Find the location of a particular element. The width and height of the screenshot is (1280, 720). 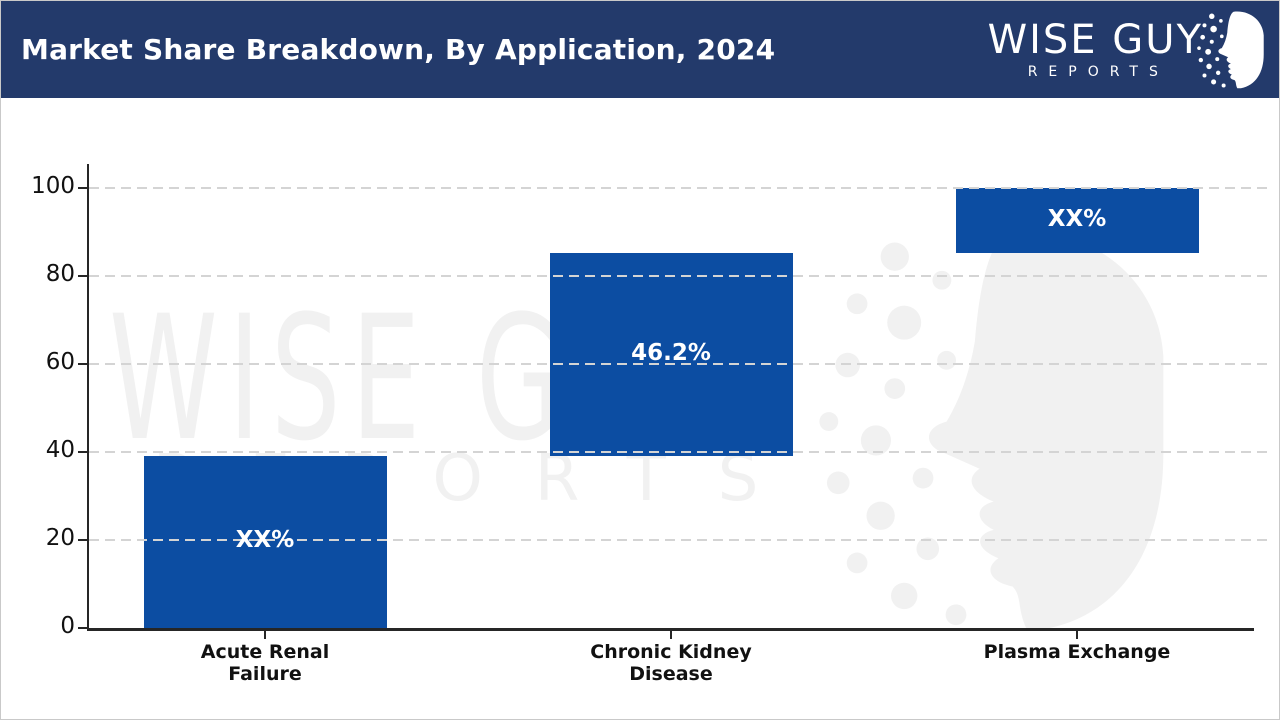

bar-value-label: 46.2% is located at coordinates (671, 352).